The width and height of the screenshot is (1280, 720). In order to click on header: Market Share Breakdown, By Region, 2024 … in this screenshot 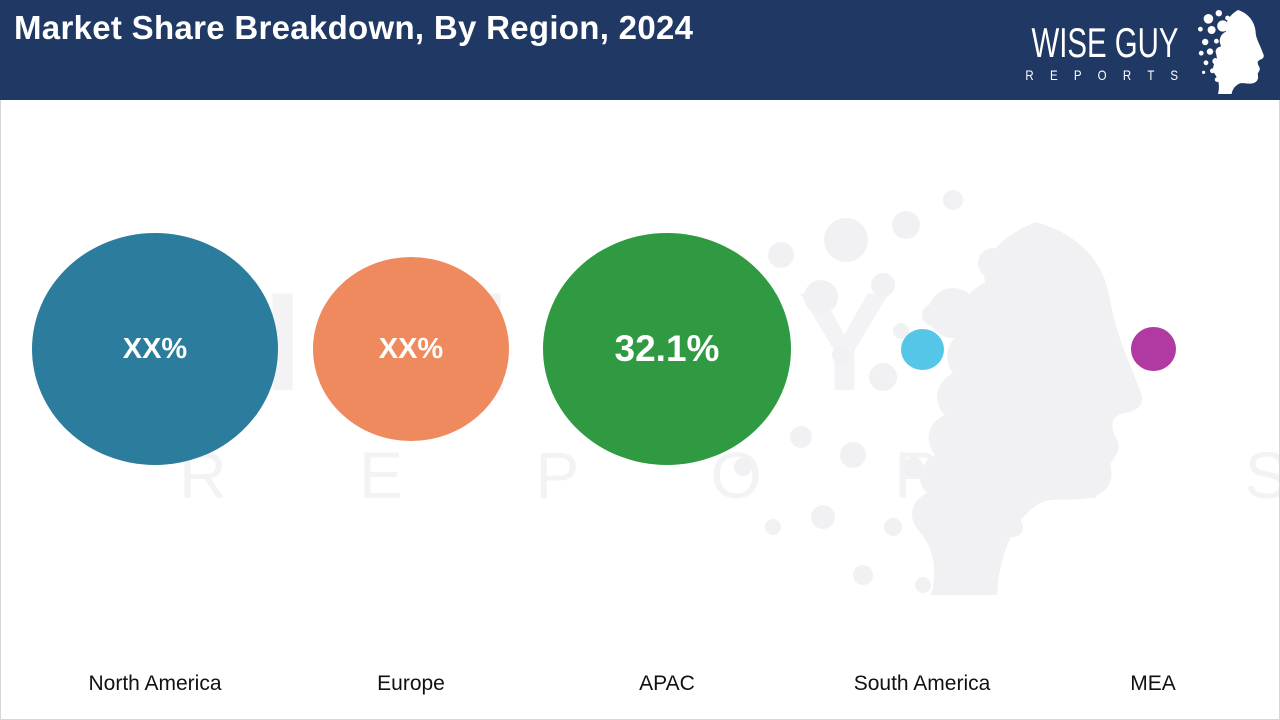, I will do `click(640, 50)`.